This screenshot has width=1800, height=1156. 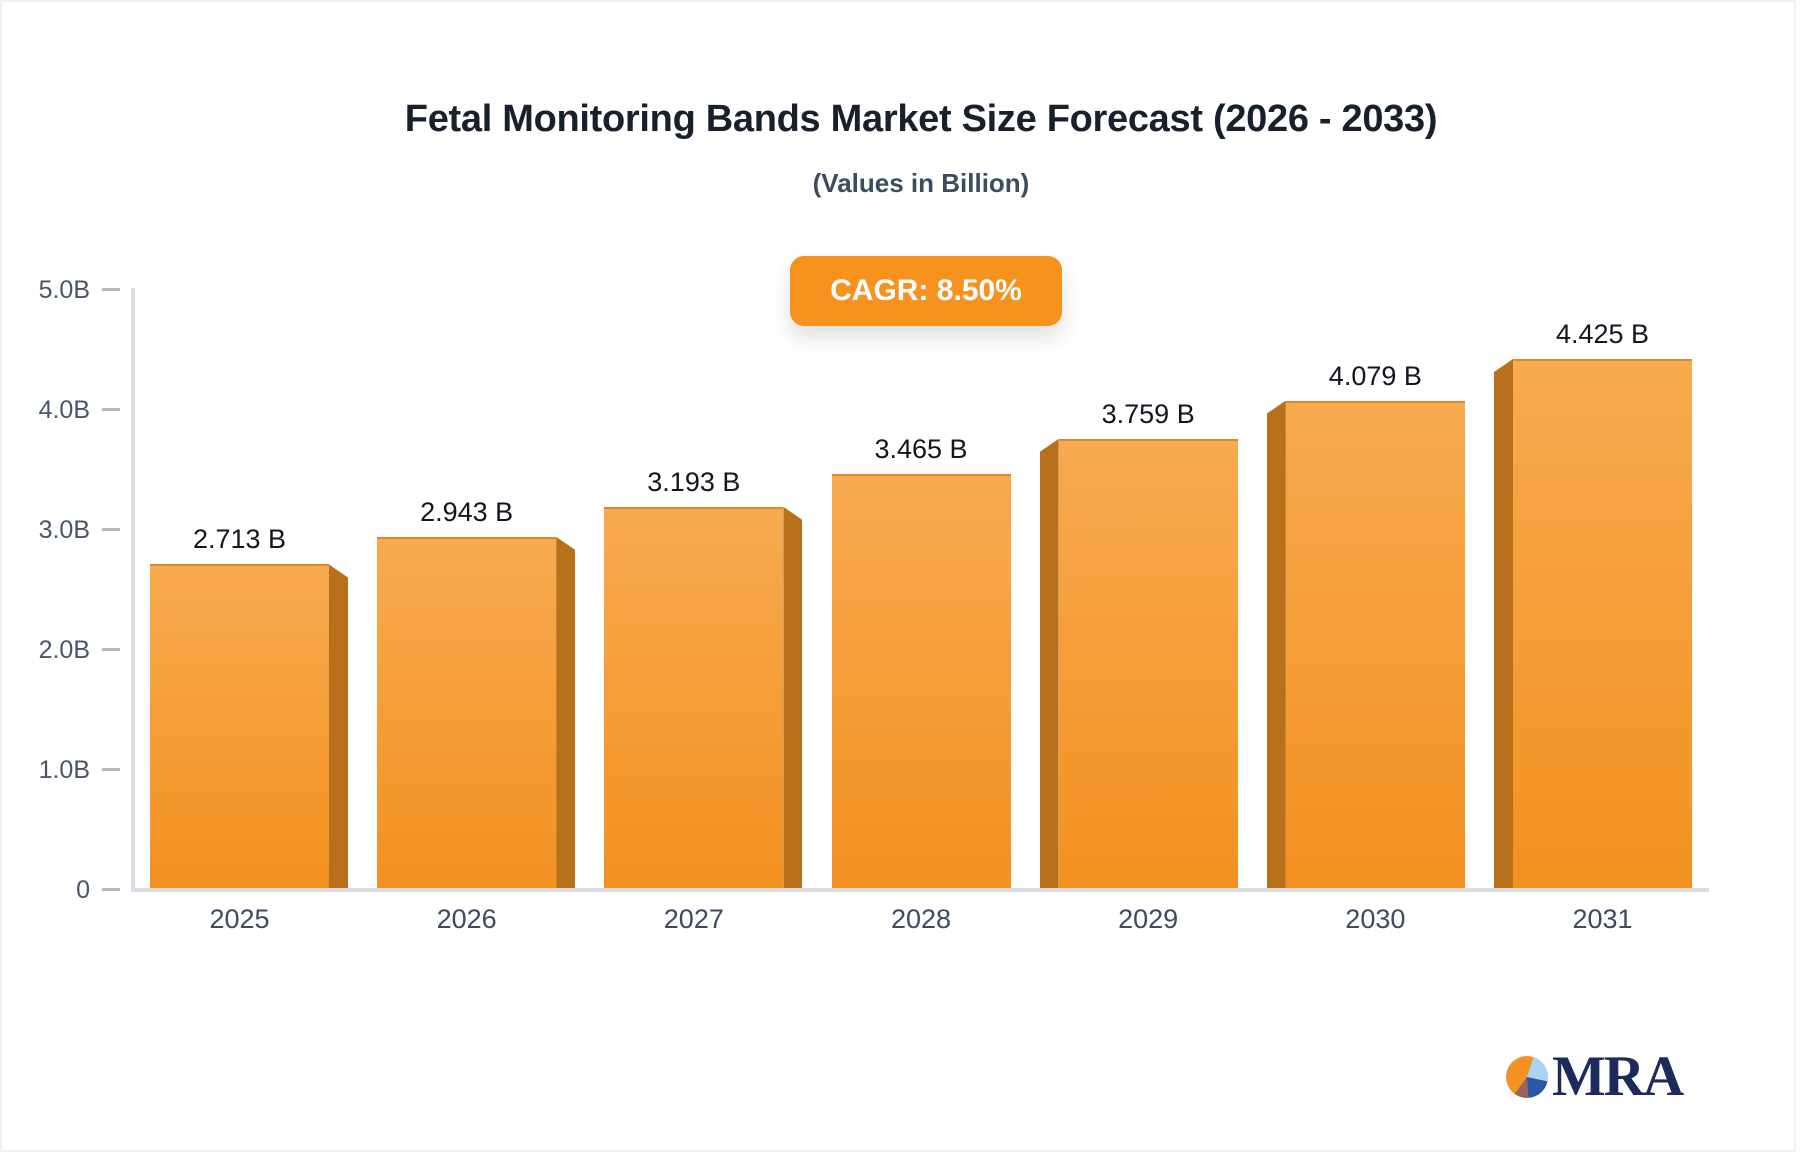 I want to click on y-tick-label: 4.0B, so click(x=64, y=410).